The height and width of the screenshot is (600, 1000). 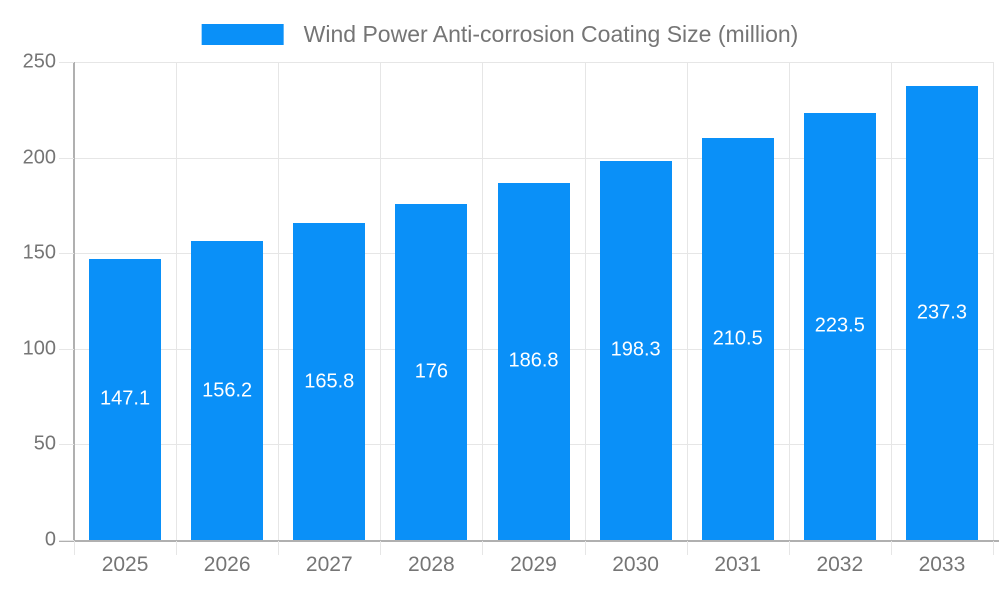 I want to click on bar-value-label: 156.2, so click(x=227, y=390).